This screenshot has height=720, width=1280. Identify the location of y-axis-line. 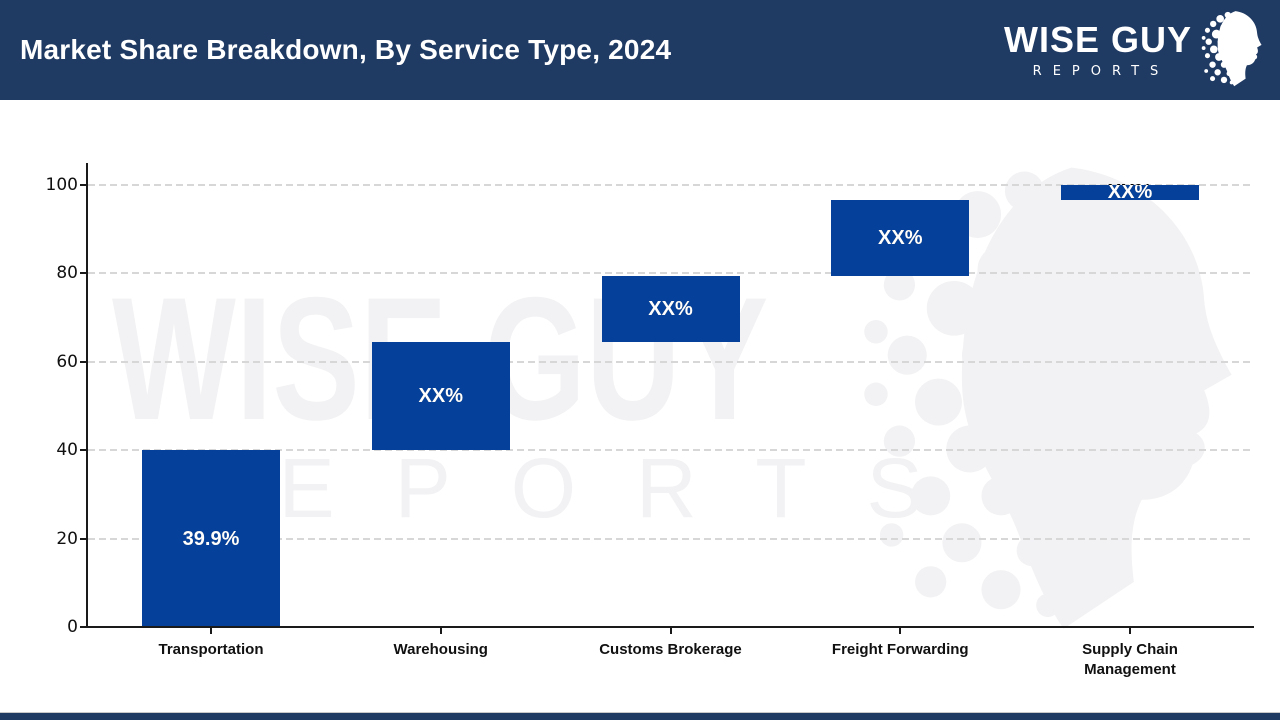
(87, 395).